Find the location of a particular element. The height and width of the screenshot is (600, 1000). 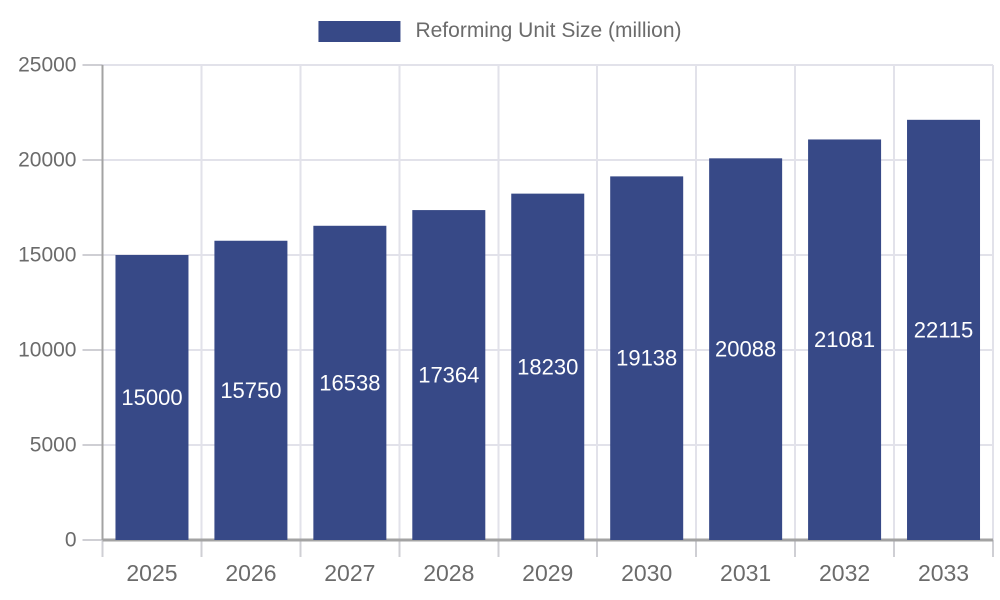

y-tick-label: 15000 is located at coordinates (47, 255).